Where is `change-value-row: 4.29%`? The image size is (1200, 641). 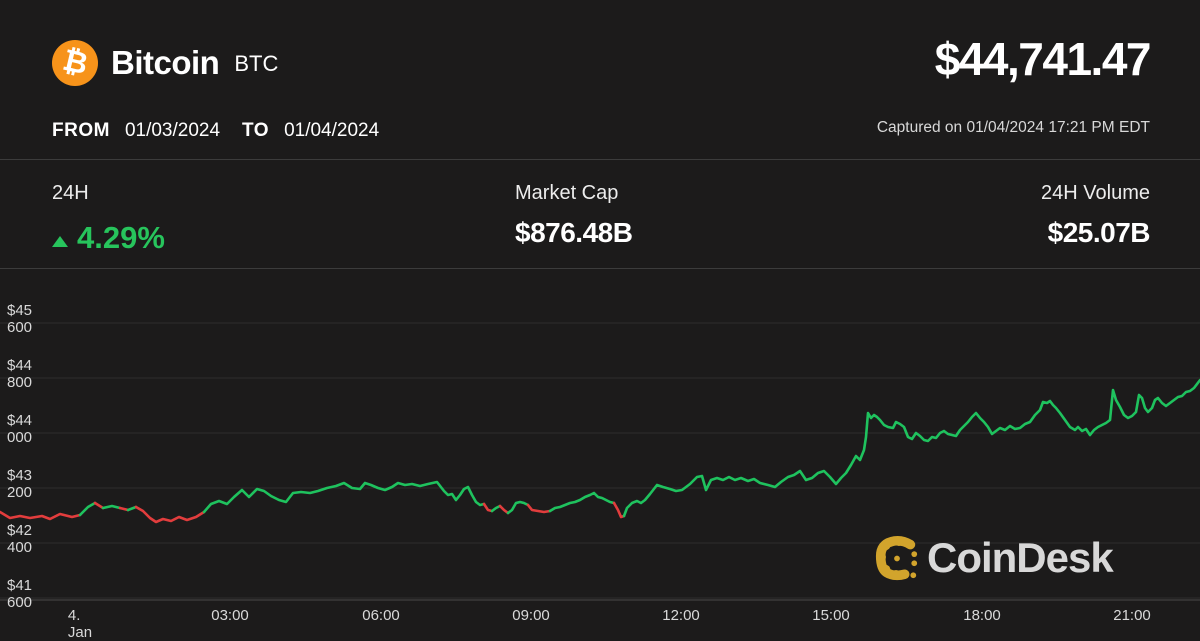
change-value-row: 4.29% is located at coordinates (108, 238).